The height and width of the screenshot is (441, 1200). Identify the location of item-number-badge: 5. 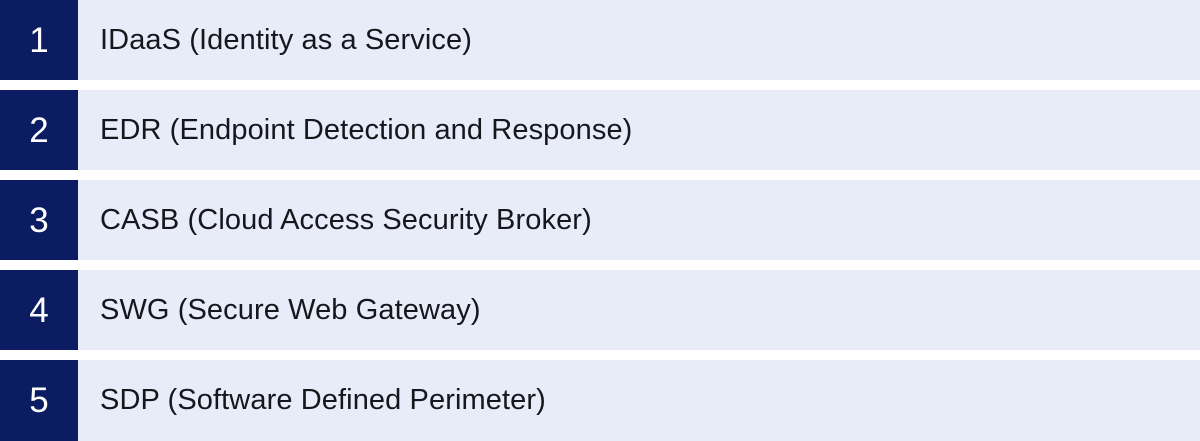
(39, 400).